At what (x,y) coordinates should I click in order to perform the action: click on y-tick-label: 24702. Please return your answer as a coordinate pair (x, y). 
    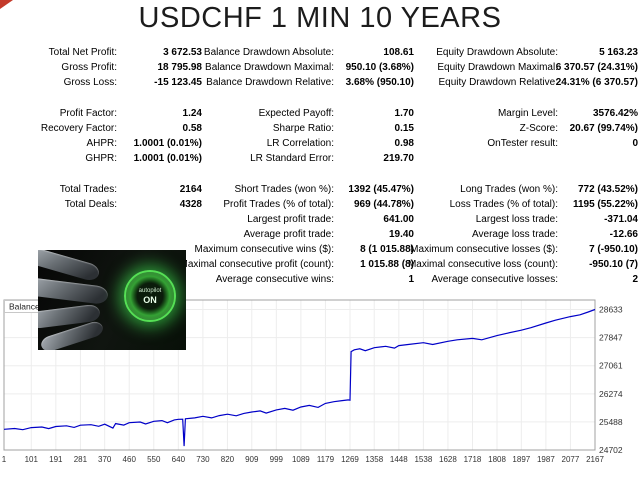
    Looking at the image, I should click on (611, 450).